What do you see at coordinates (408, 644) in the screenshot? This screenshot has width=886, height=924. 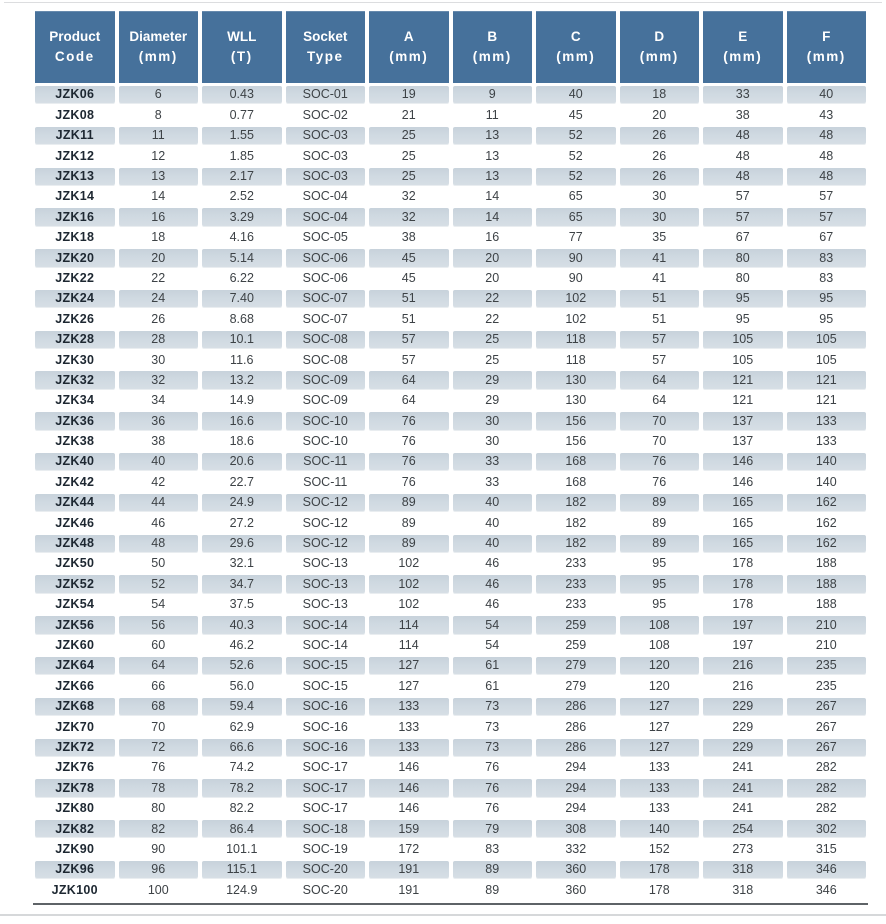 I see `cell-a: 114` at bounding box center [408, 644].